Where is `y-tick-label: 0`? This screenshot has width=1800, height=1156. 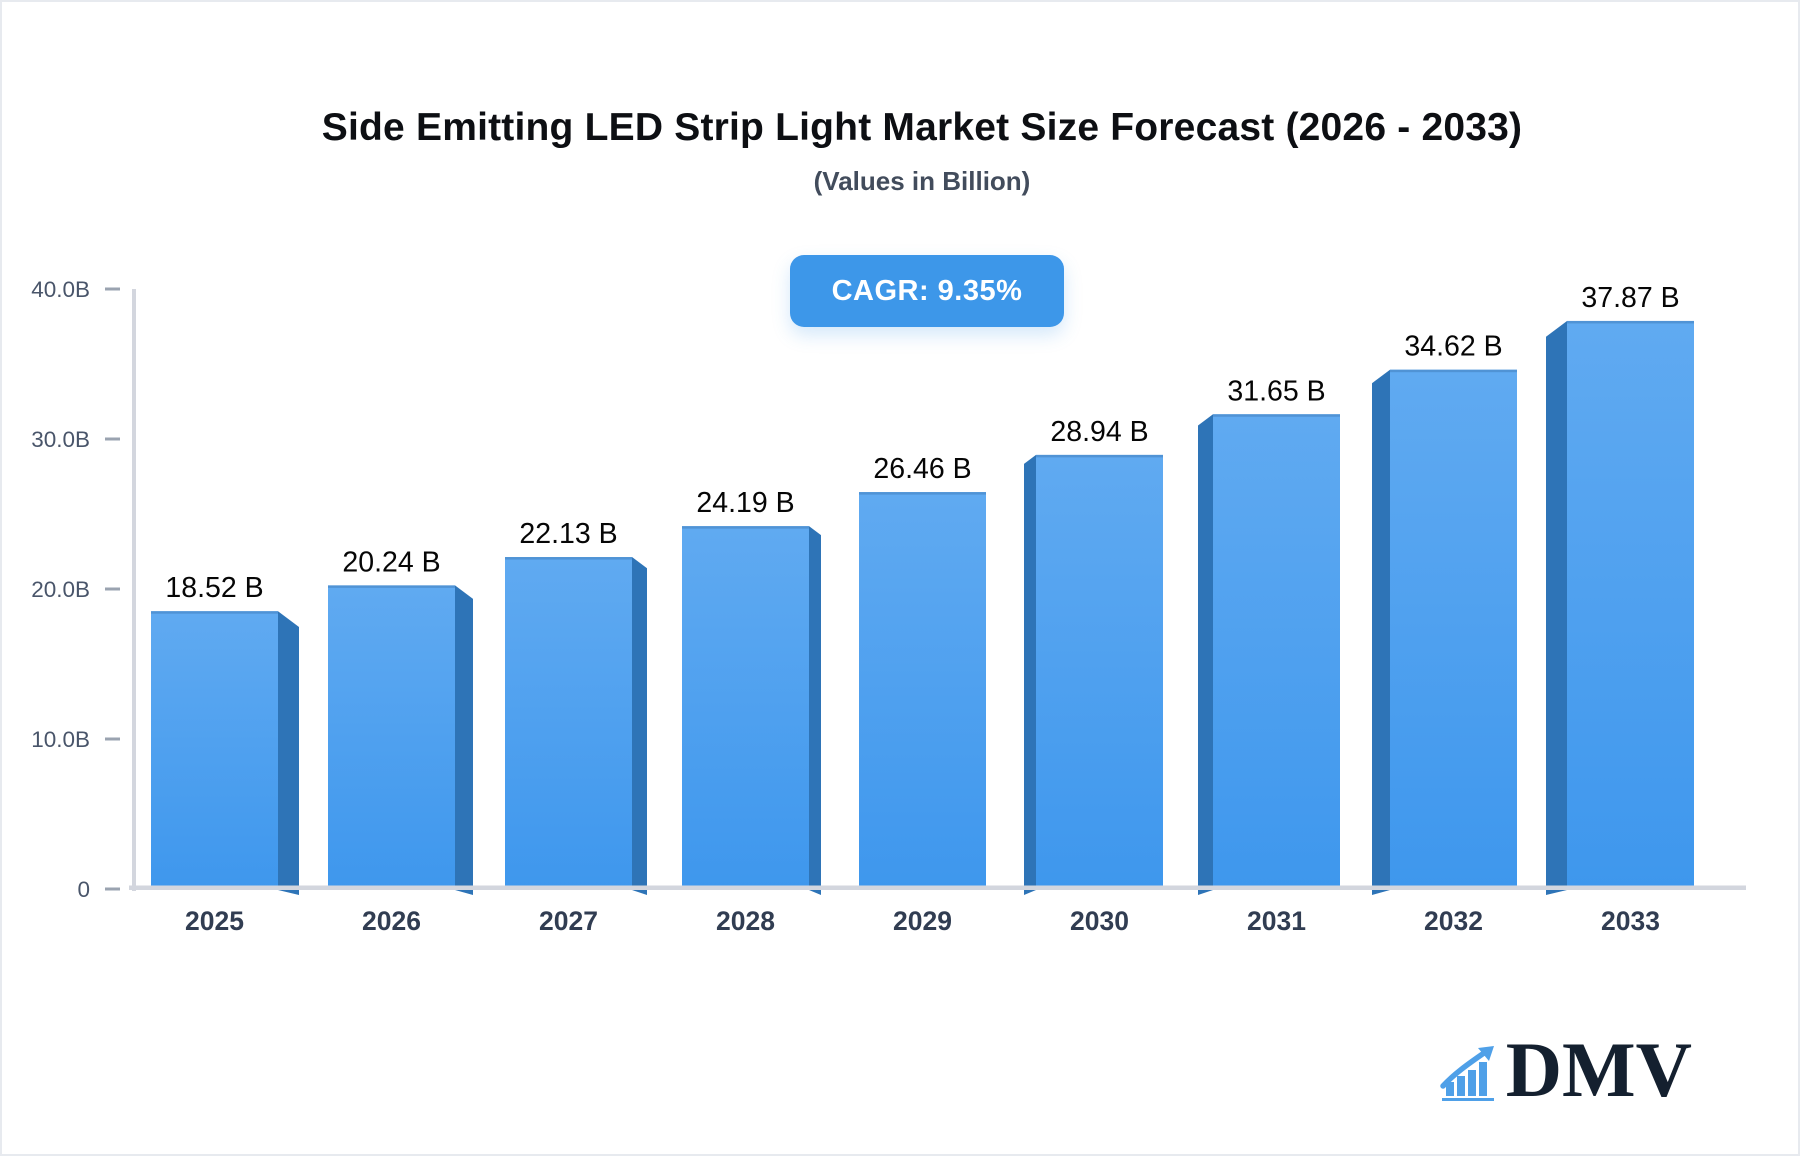
y-tick-label: 0 is located at coordinates (83, 889).